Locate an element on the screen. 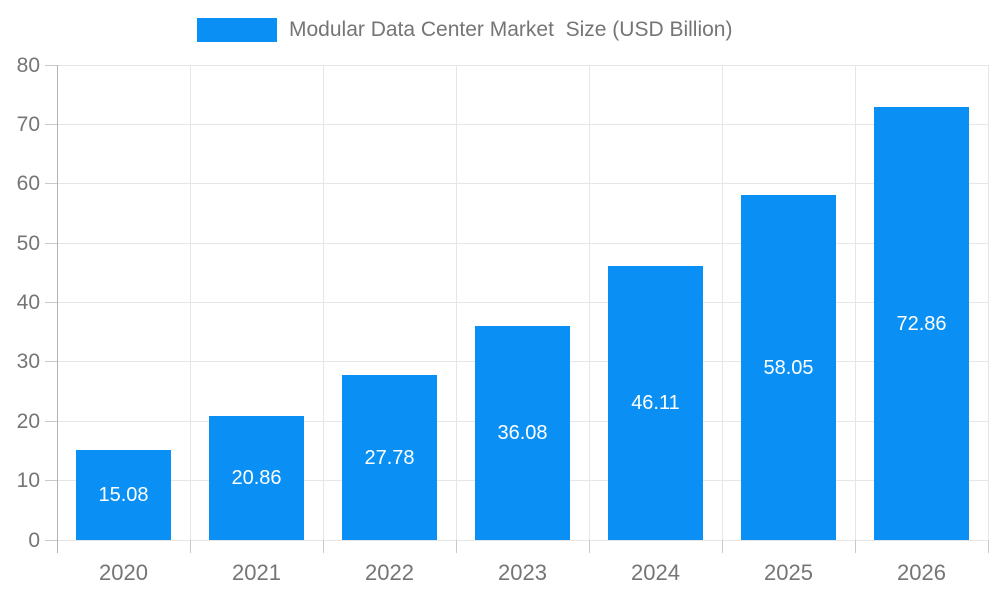 The height and width of the screenshot is (600, 1000). bar-value-label: 27.78 is located at coordinates (389, 457).